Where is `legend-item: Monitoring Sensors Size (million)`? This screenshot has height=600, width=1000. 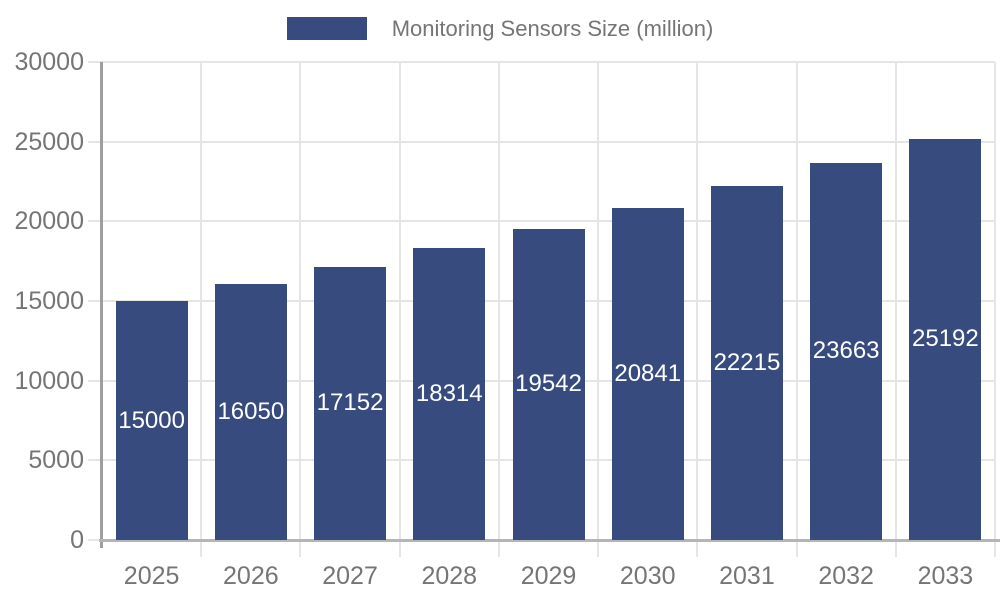
legend-item: Monitoring Sensors Size (million) is located at coordinates (500, 28).